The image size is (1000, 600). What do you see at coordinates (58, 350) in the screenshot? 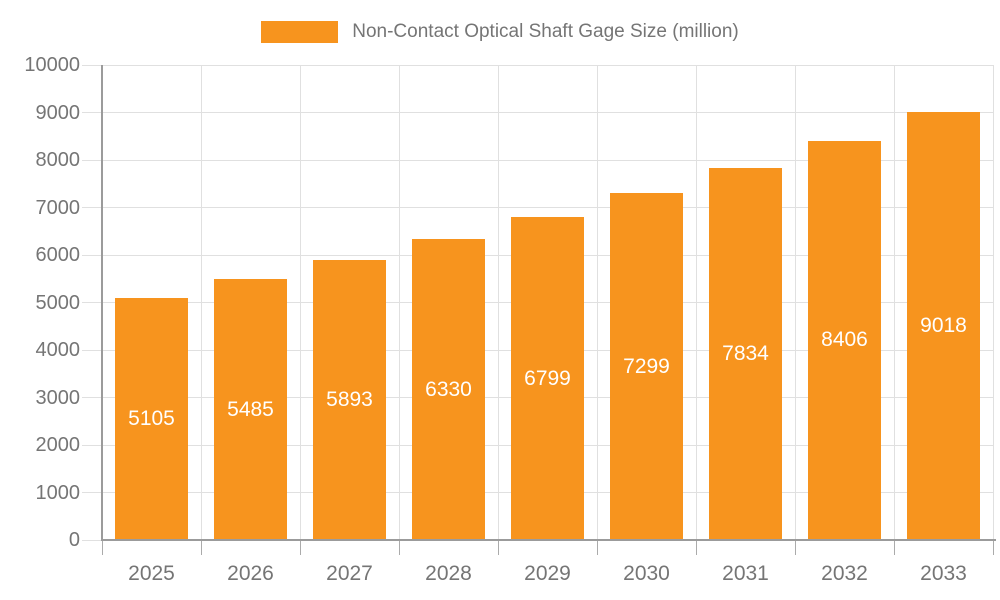
I see `y-axis-tick-label: 4000` at bounding box center [58, 350].